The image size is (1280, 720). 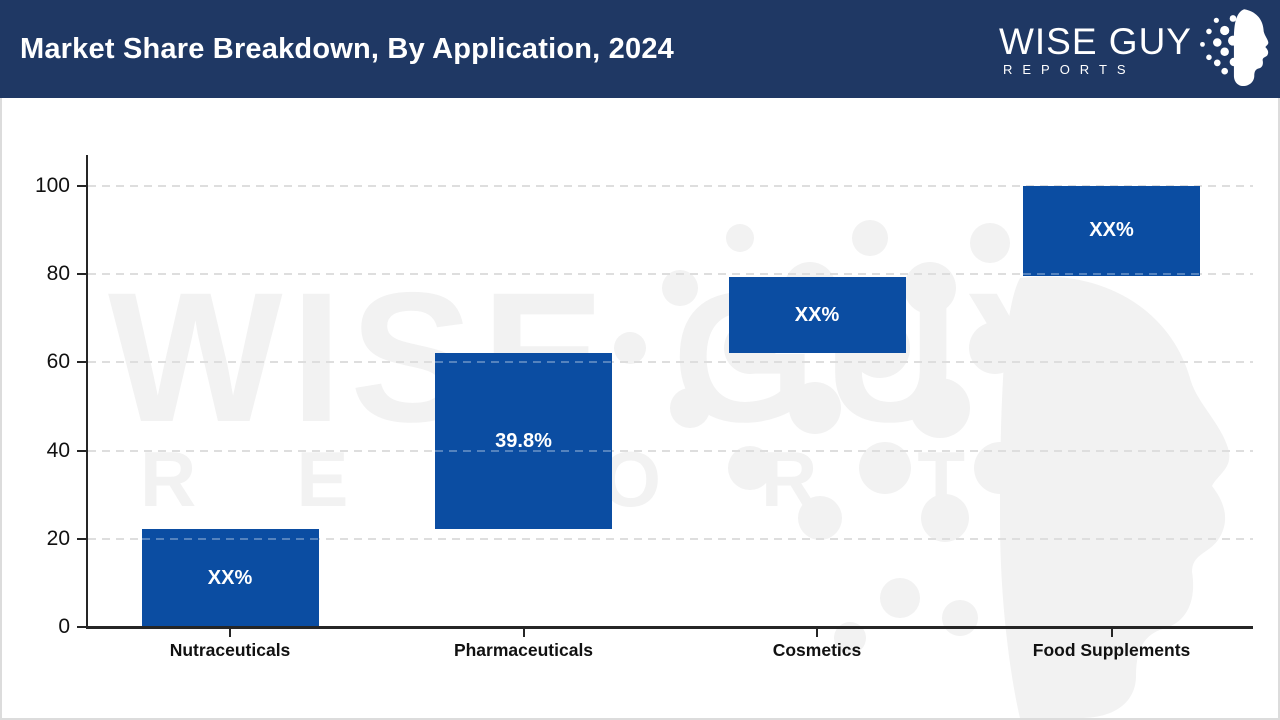 I want to click on y-axis-tick-label: 100, so click(x=52, y=185).